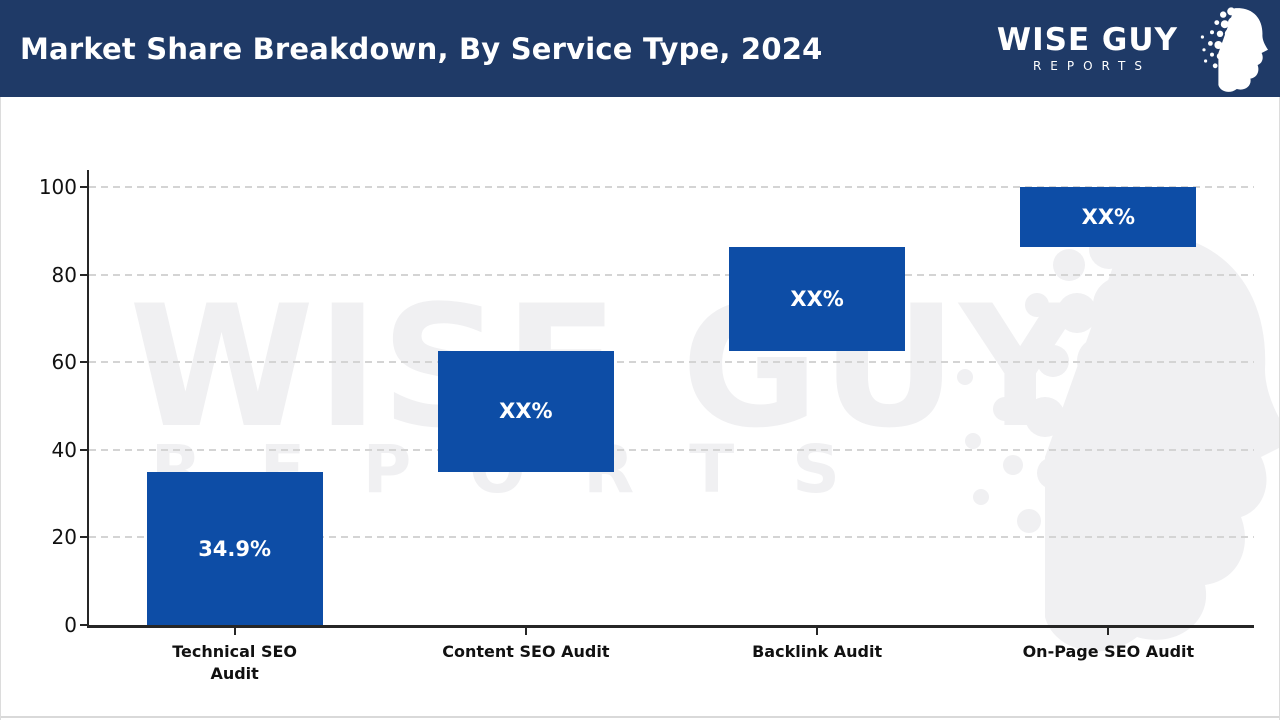 This screenshot has width=1280, height=720. I want to click on y-axis-spine, so click(88, 398).